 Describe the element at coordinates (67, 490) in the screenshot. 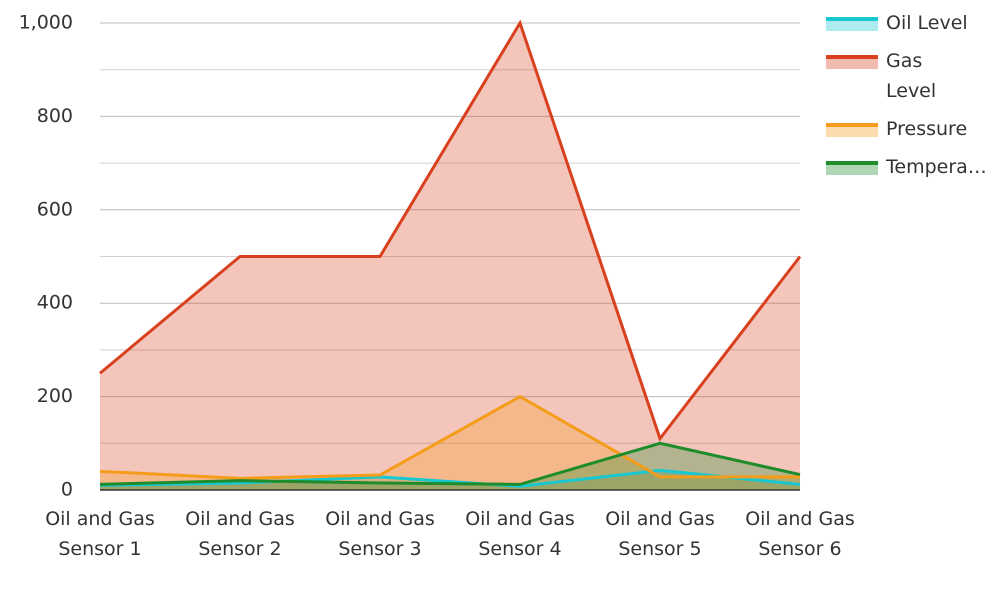

I see `y-tick-label: 0` at that location.